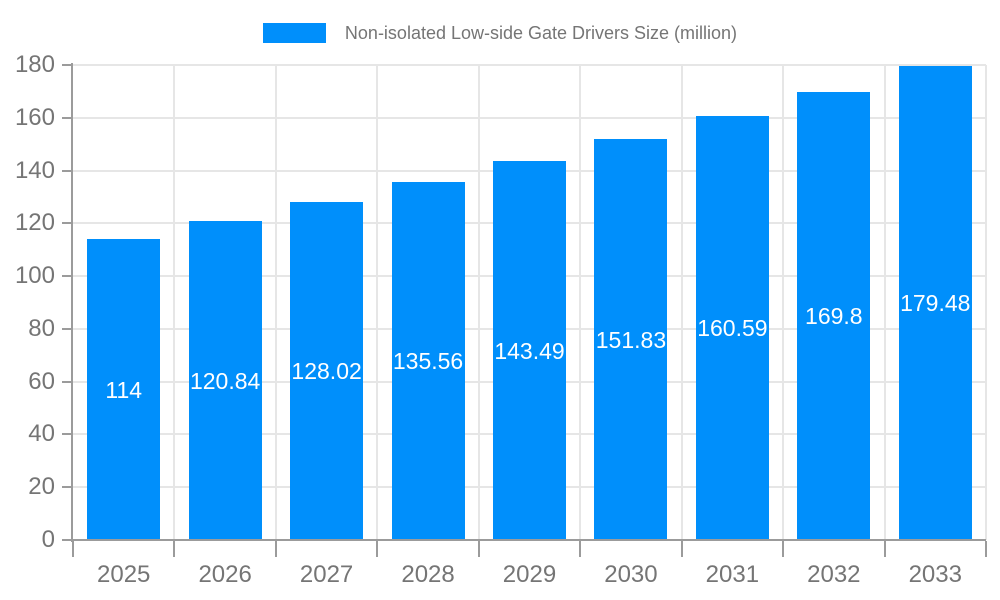 This screenshot has height=600, width=1000. I want to click on bar-value-label: 160.59, so click(732, 328).